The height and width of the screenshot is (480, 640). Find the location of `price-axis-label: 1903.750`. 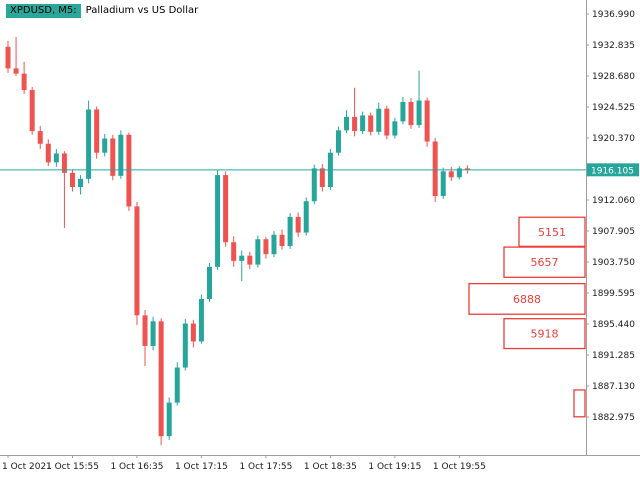

price-axis-label: 1903.750 is located at coordinates (613, 263).